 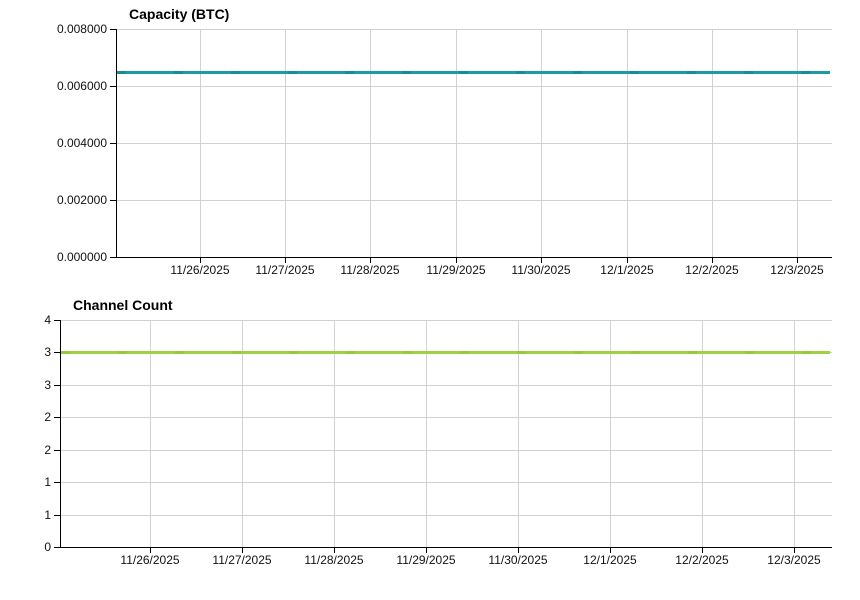 I want to click on y-tick-label: 0.008000, so click(x=81, y=29).